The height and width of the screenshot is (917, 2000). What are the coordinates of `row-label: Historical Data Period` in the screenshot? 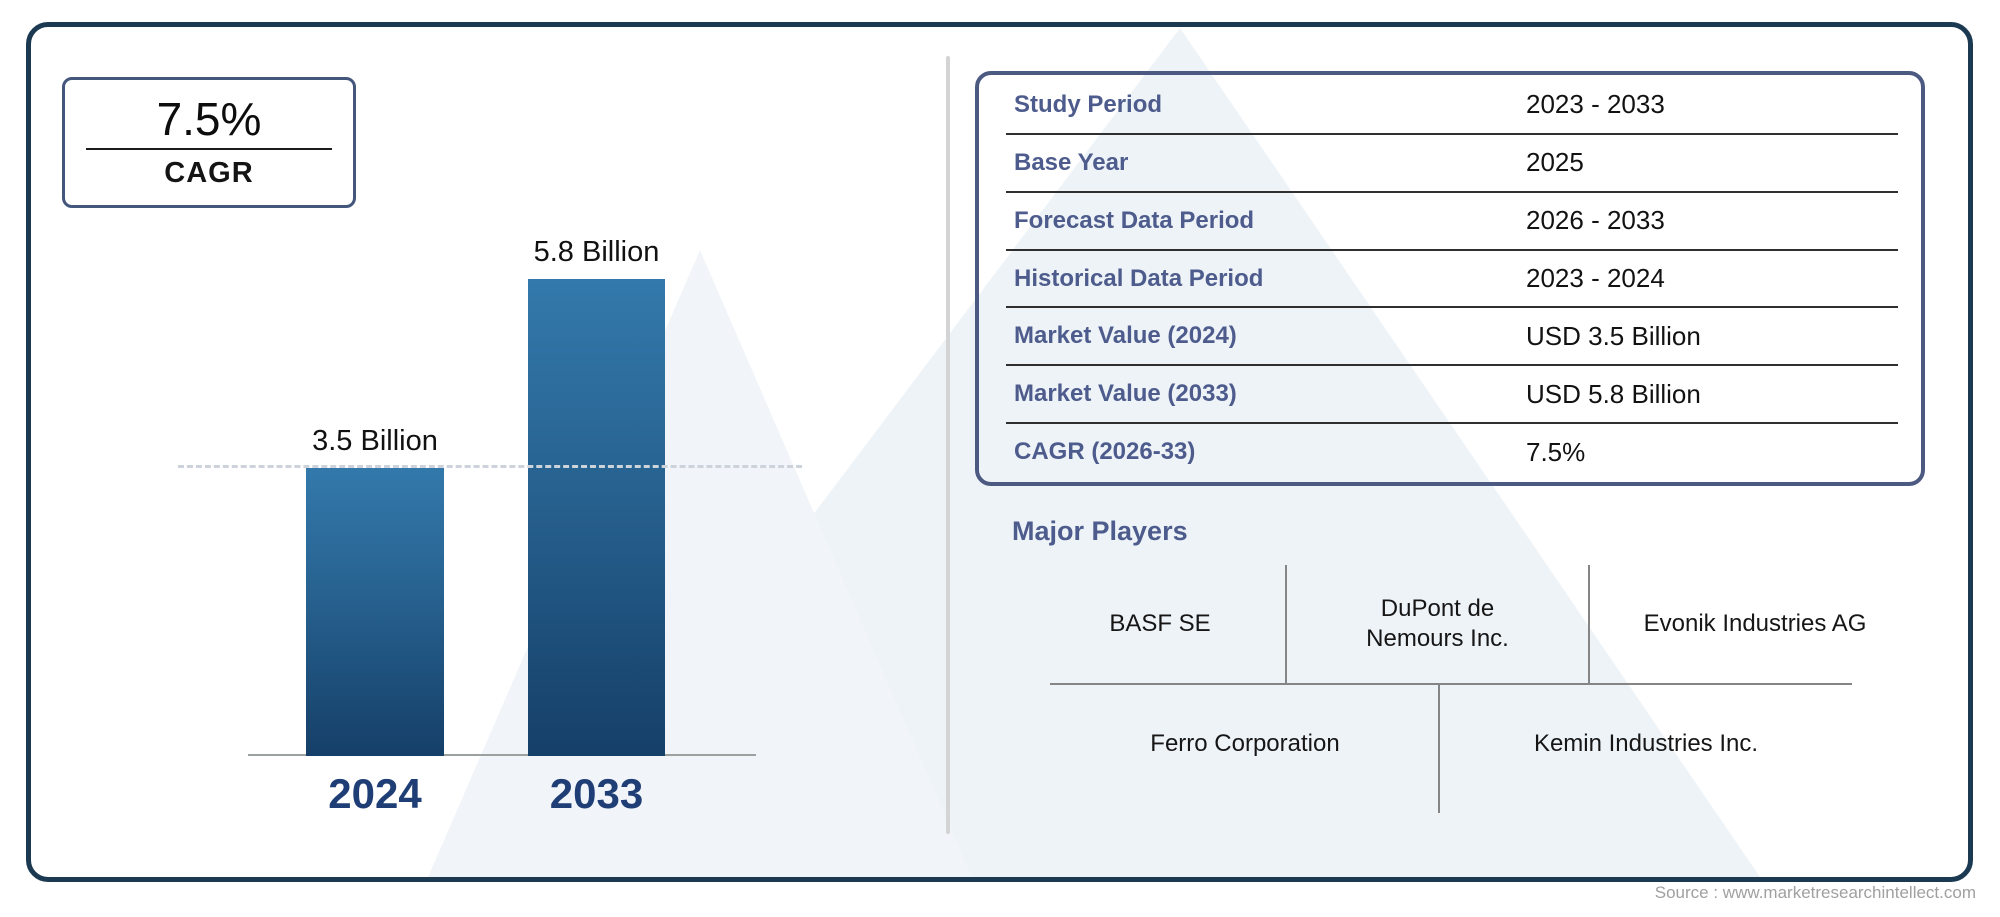 It's located at (1139, 278).